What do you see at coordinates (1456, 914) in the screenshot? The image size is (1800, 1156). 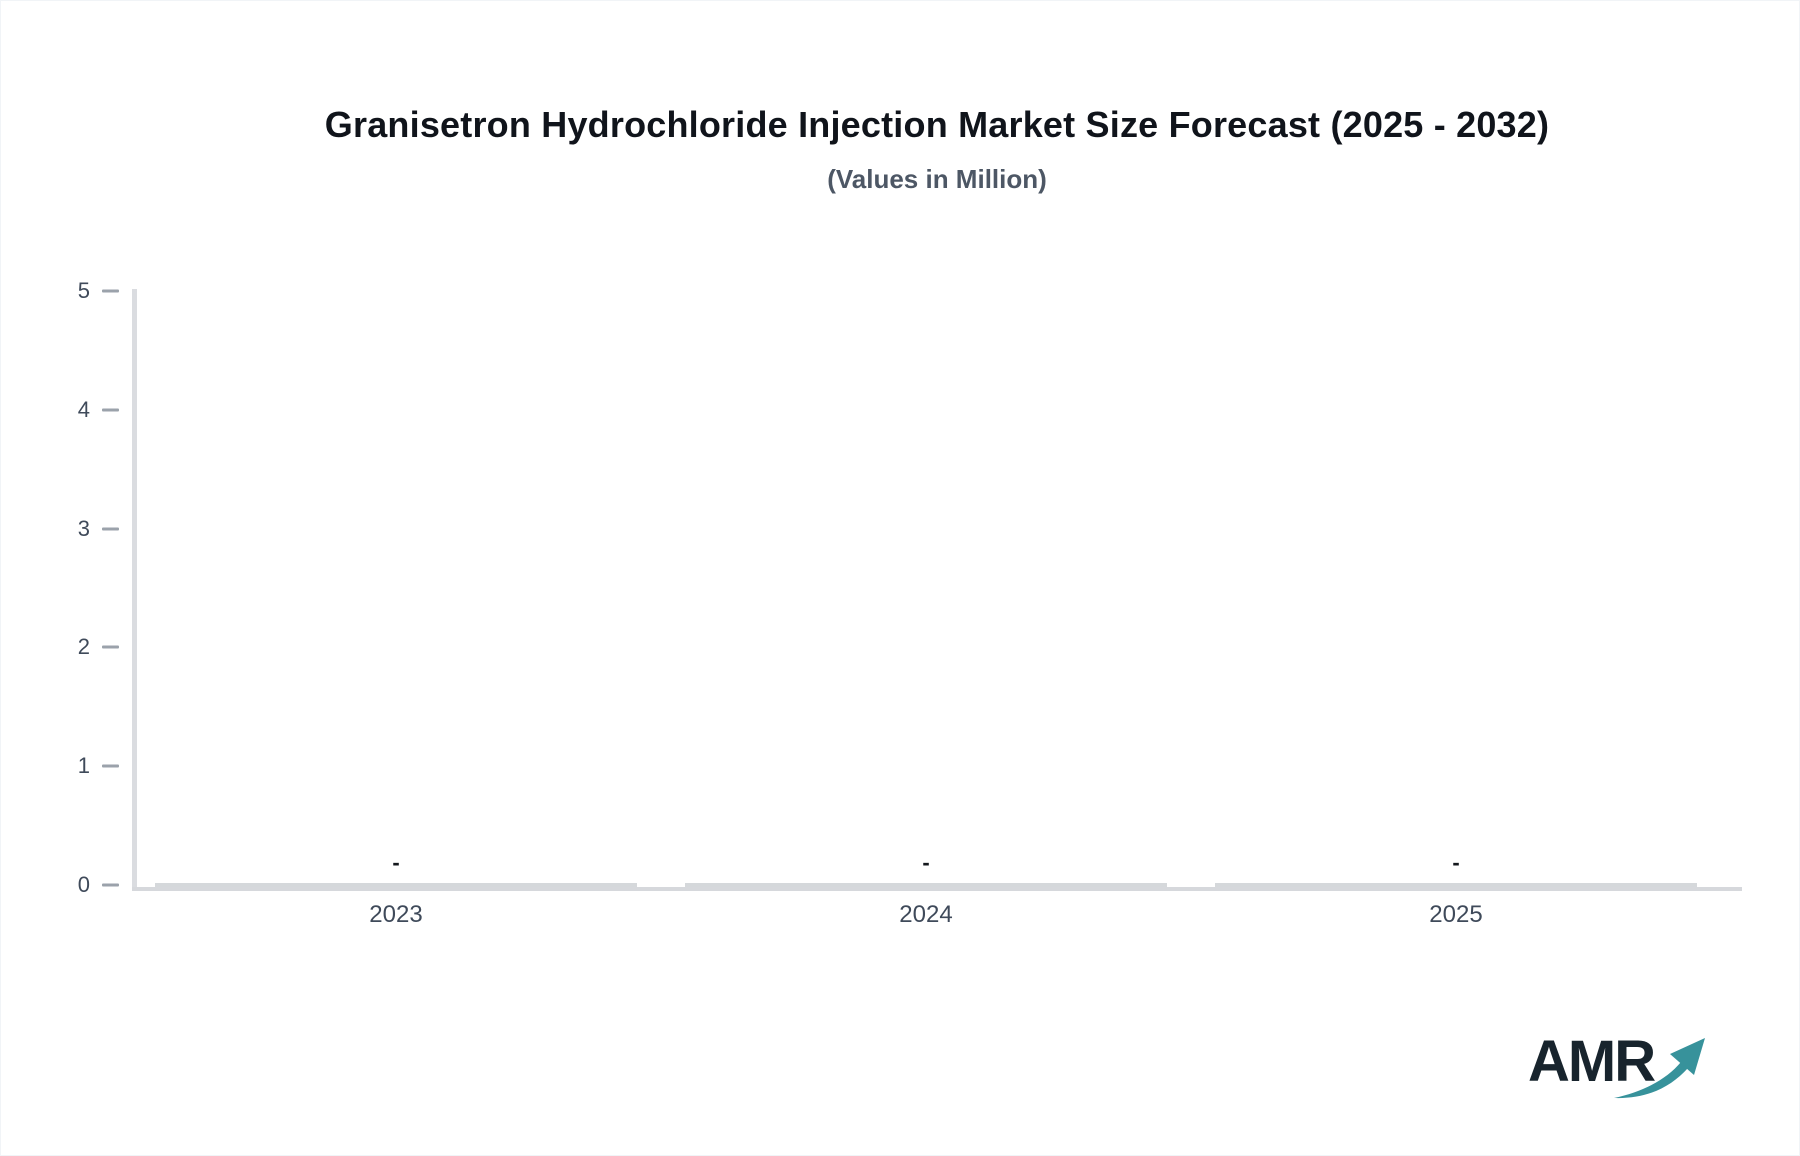 I see `x-axis-label-2025: 2025` at bounding box center [1456, 914].